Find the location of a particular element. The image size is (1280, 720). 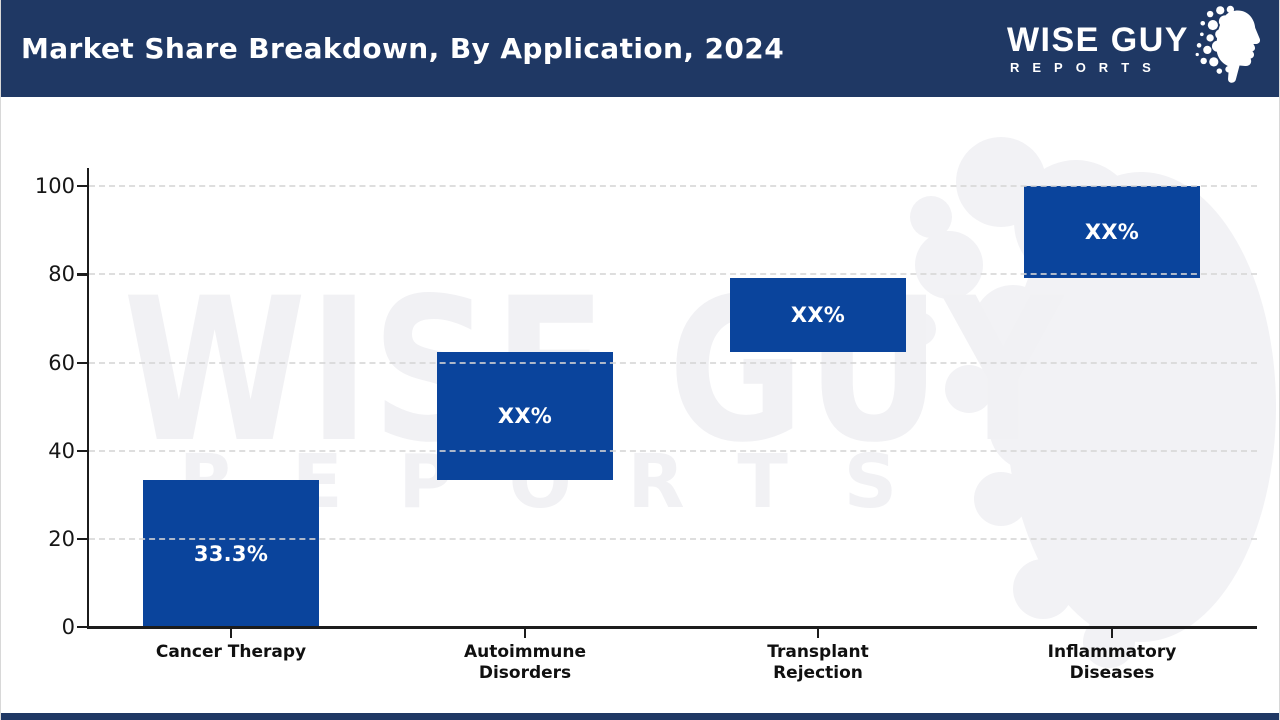

bar-value-label: 33.3% is located at coordinates (231, 553).